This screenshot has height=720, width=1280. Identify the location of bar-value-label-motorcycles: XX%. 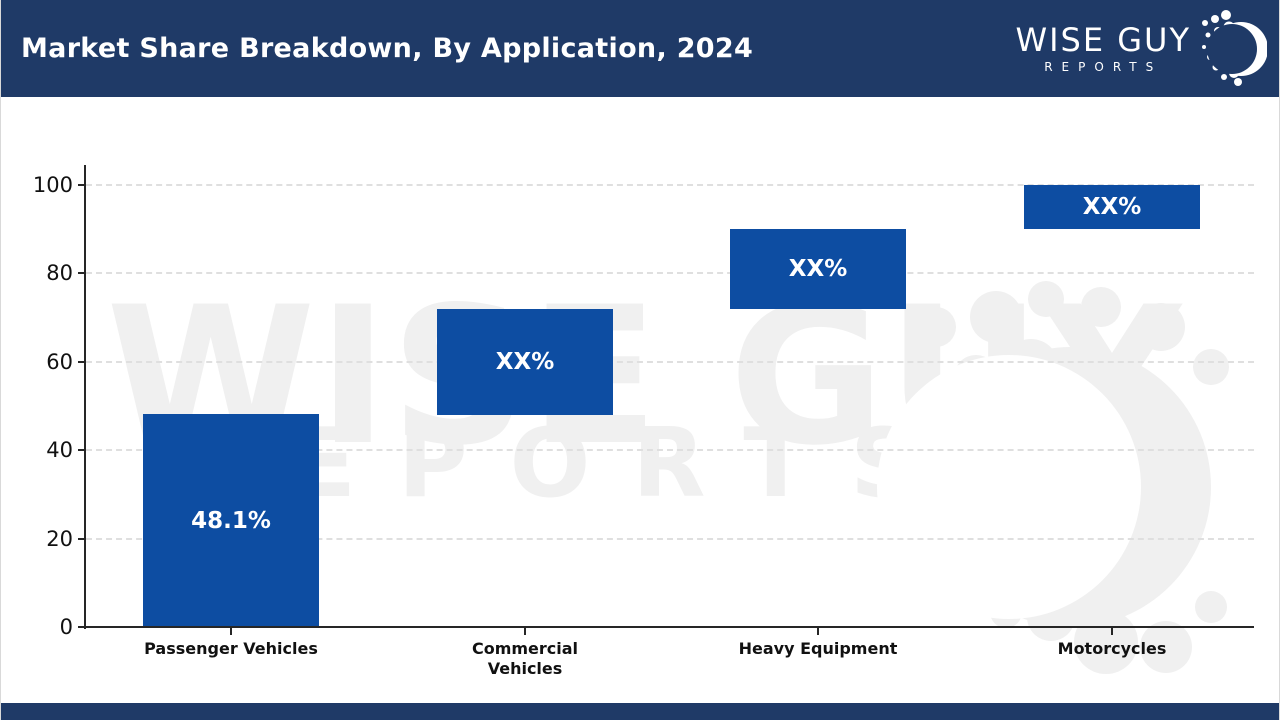
(1112, 207).